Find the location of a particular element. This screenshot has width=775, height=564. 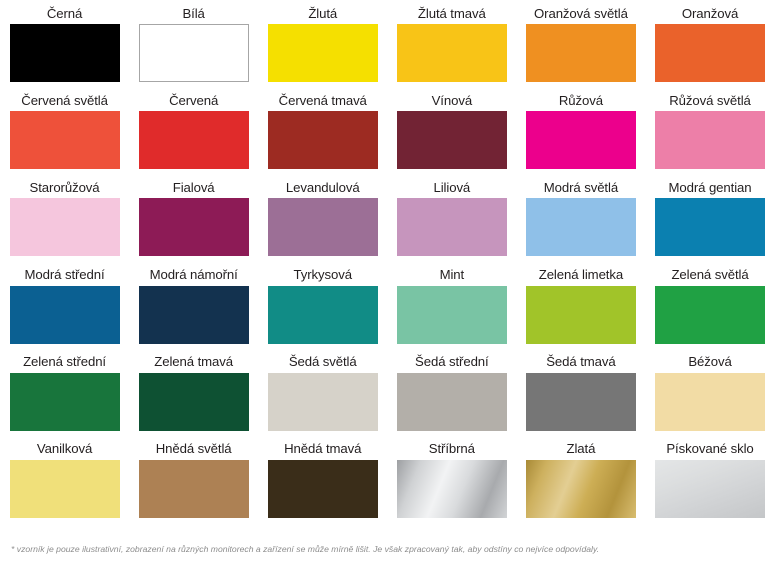

swatch-label: Zelená střední is located at coordinates (64, 362).